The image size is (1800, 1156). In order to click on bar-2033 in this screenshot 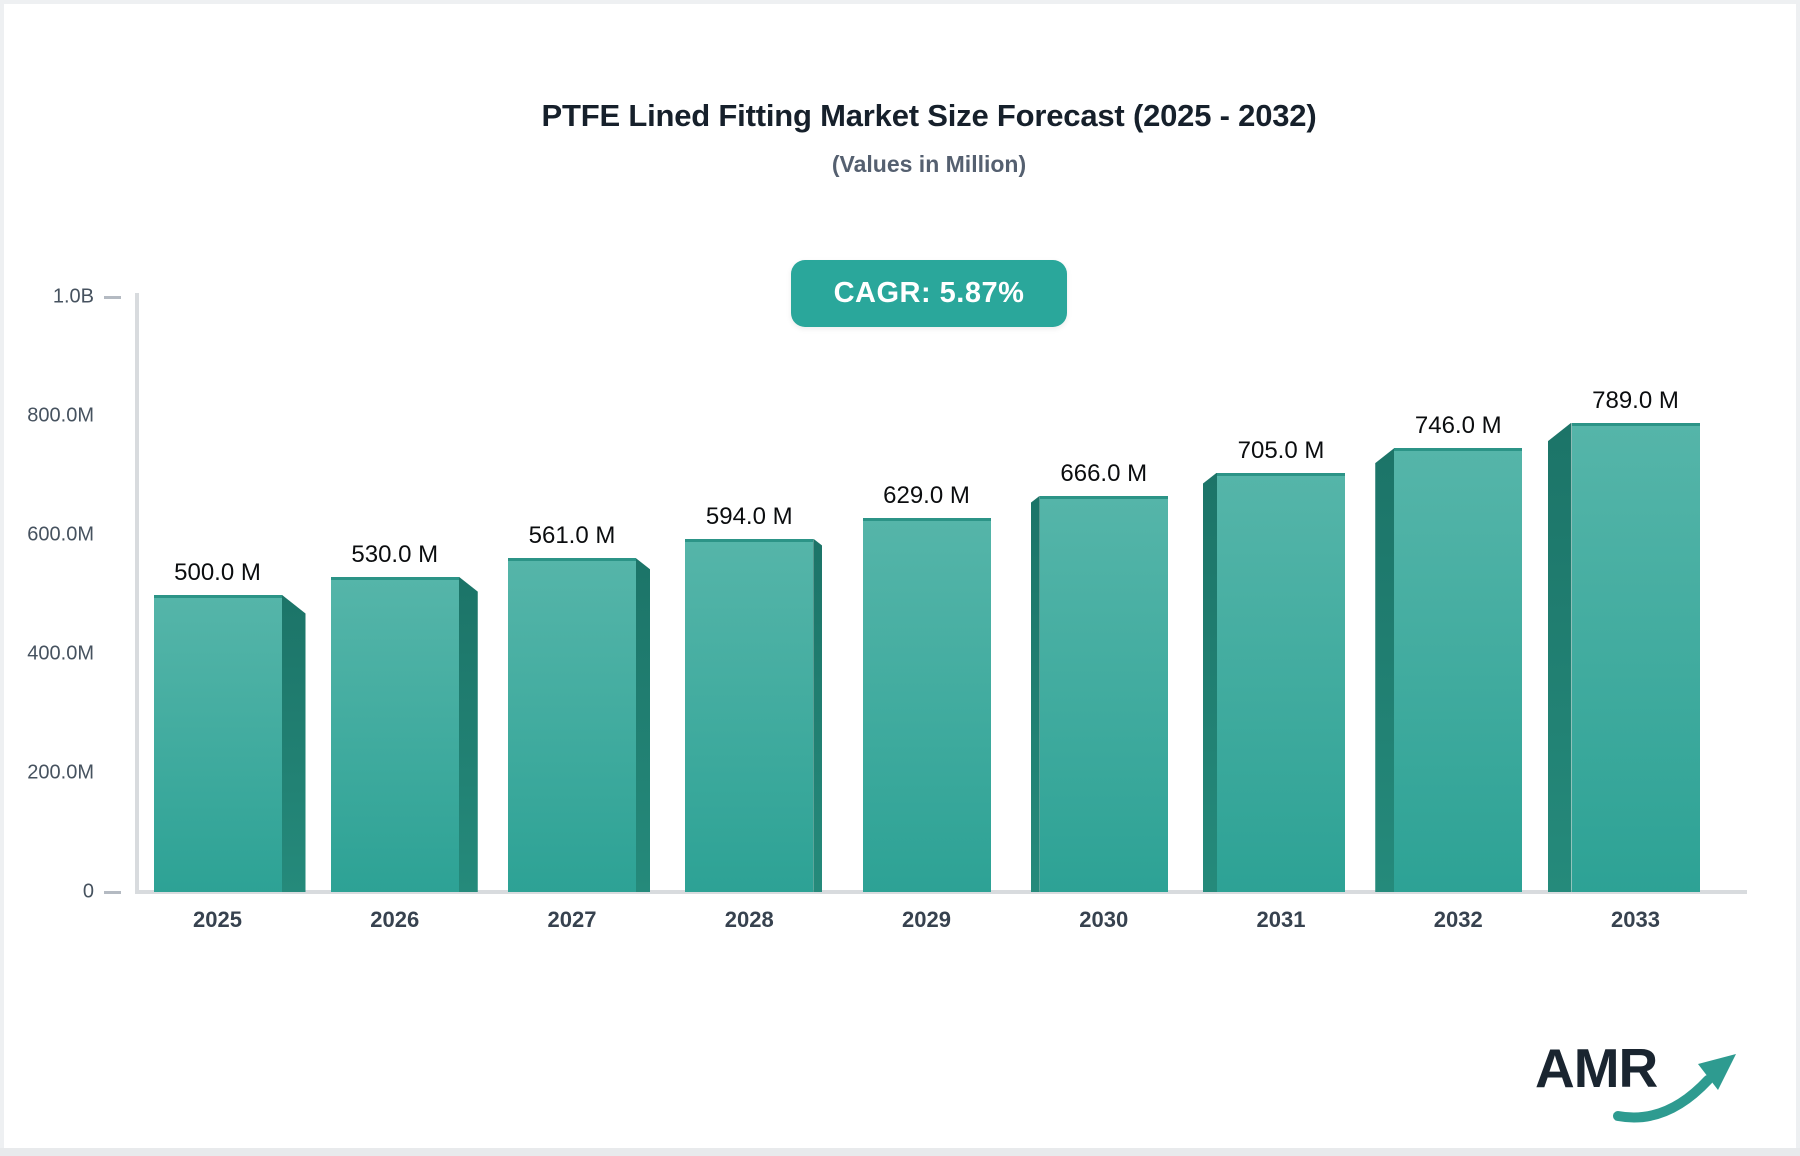, I will do `click(1635, 657)`.